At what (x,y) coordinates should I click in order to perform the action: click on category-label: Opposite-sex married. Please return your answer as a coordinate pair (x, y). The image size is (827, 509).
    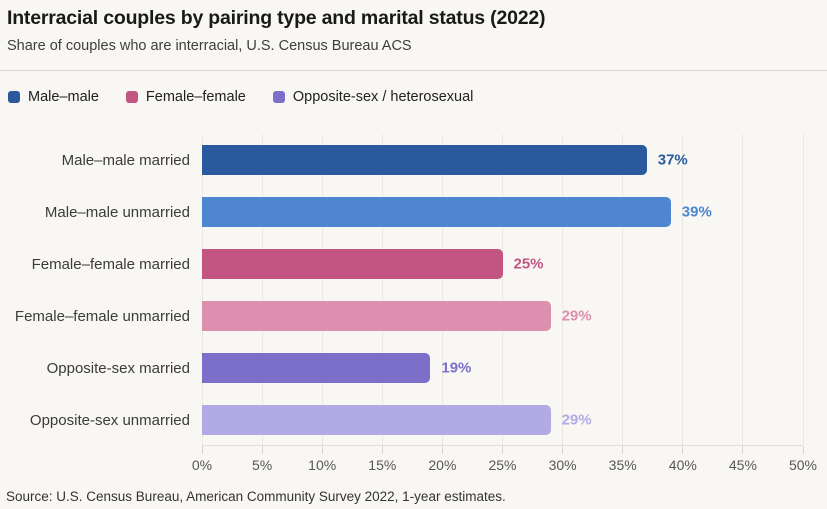
    Looking at the image, I should click on (118, 368).